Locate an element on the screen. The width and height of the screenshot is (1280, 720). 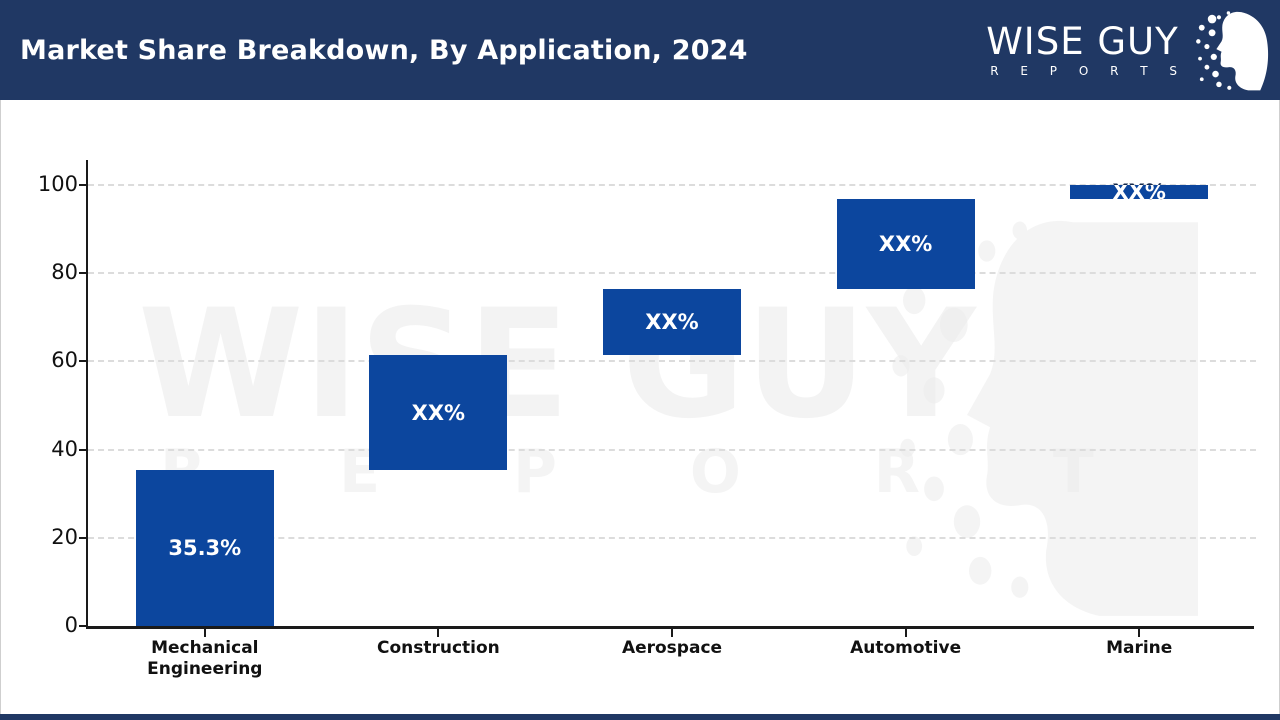
y-axis-spine is located at coordinates (87, 394).